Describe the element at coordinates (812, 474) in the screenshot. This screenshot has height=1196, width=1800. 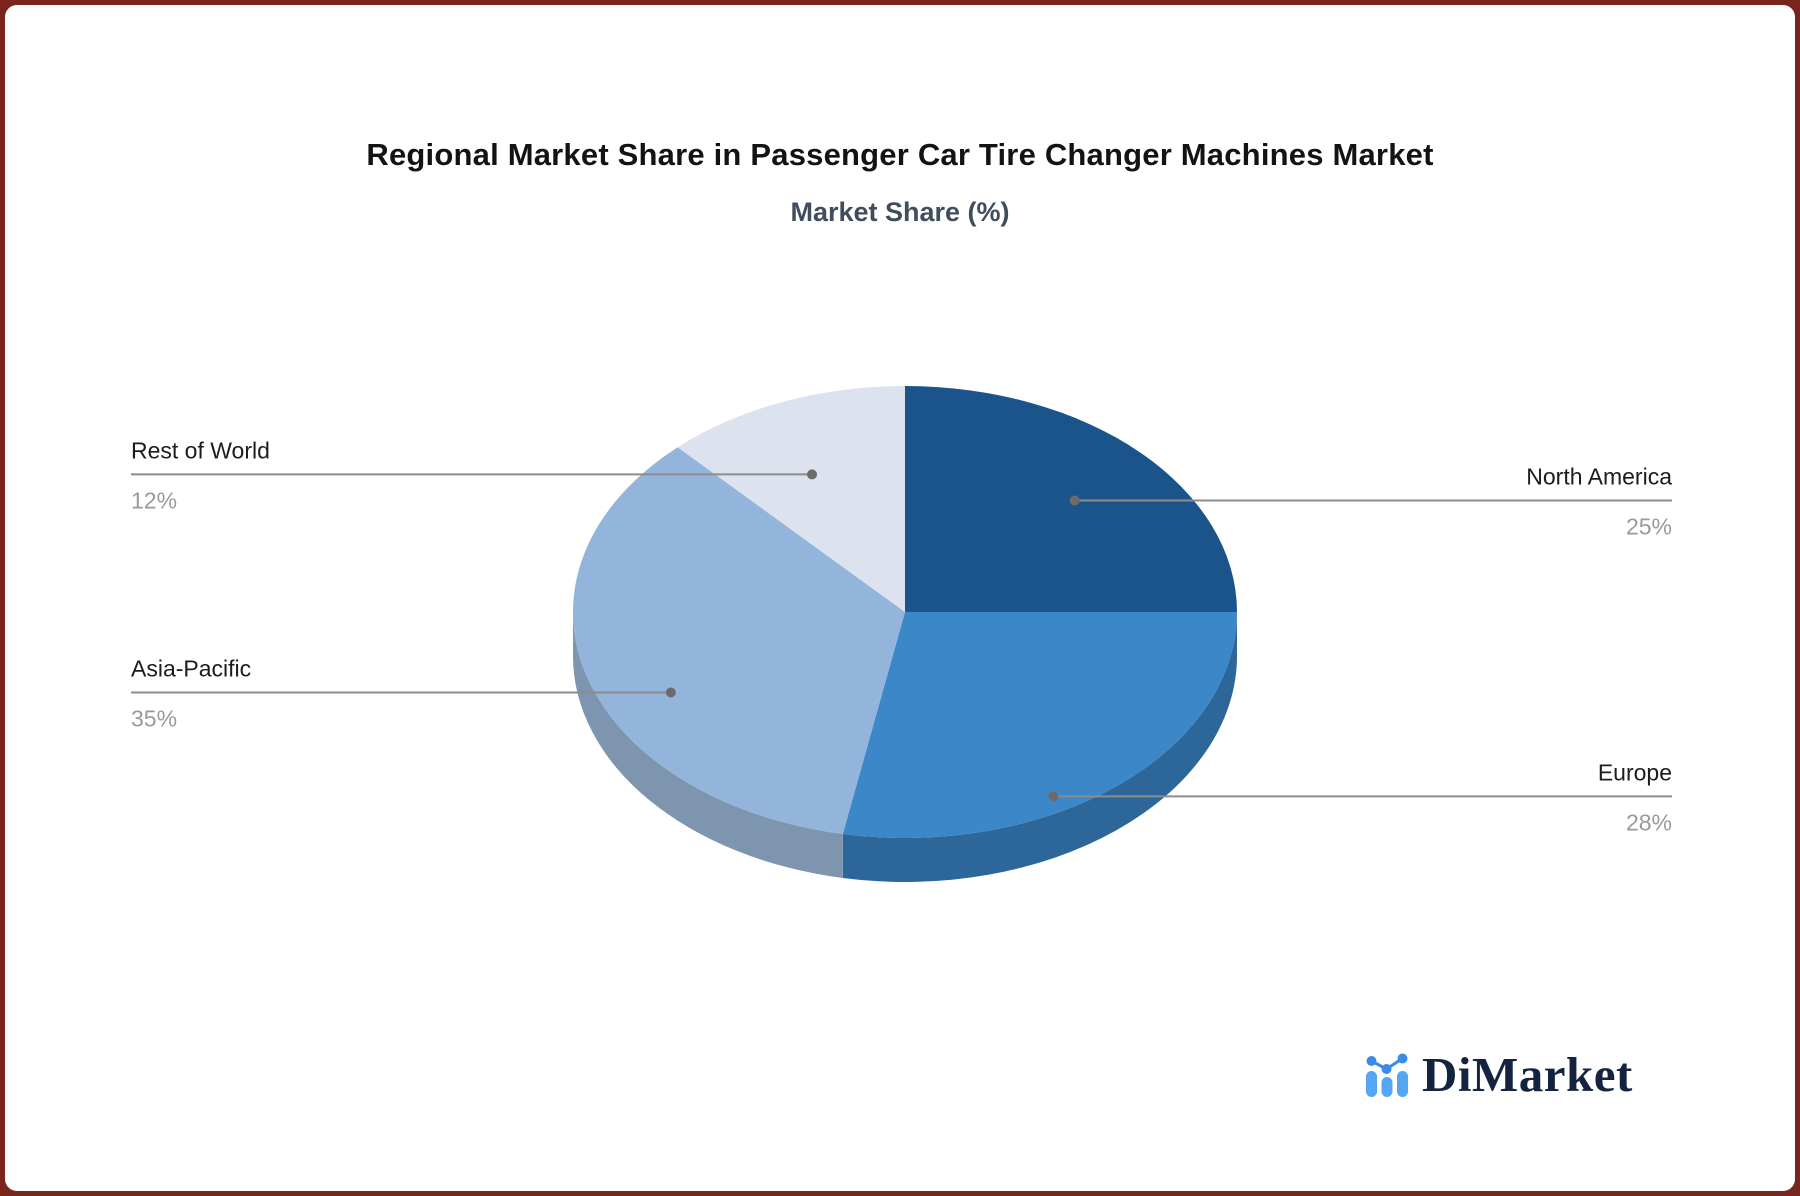
I see `leader-dot-rest-of-world` at that location.